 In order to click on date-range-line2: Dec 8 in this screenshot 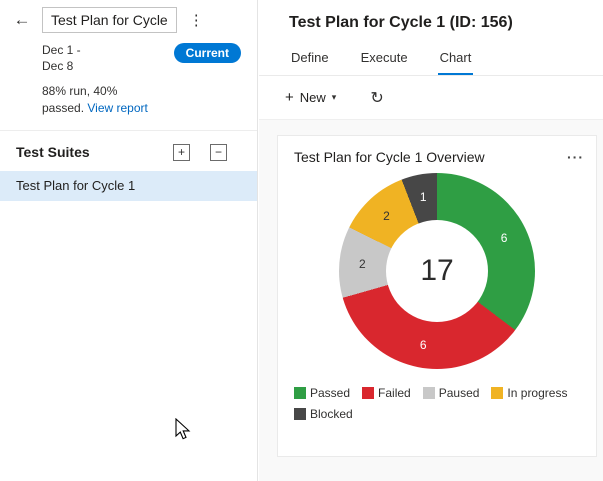, I will do `click(58, 66)`.